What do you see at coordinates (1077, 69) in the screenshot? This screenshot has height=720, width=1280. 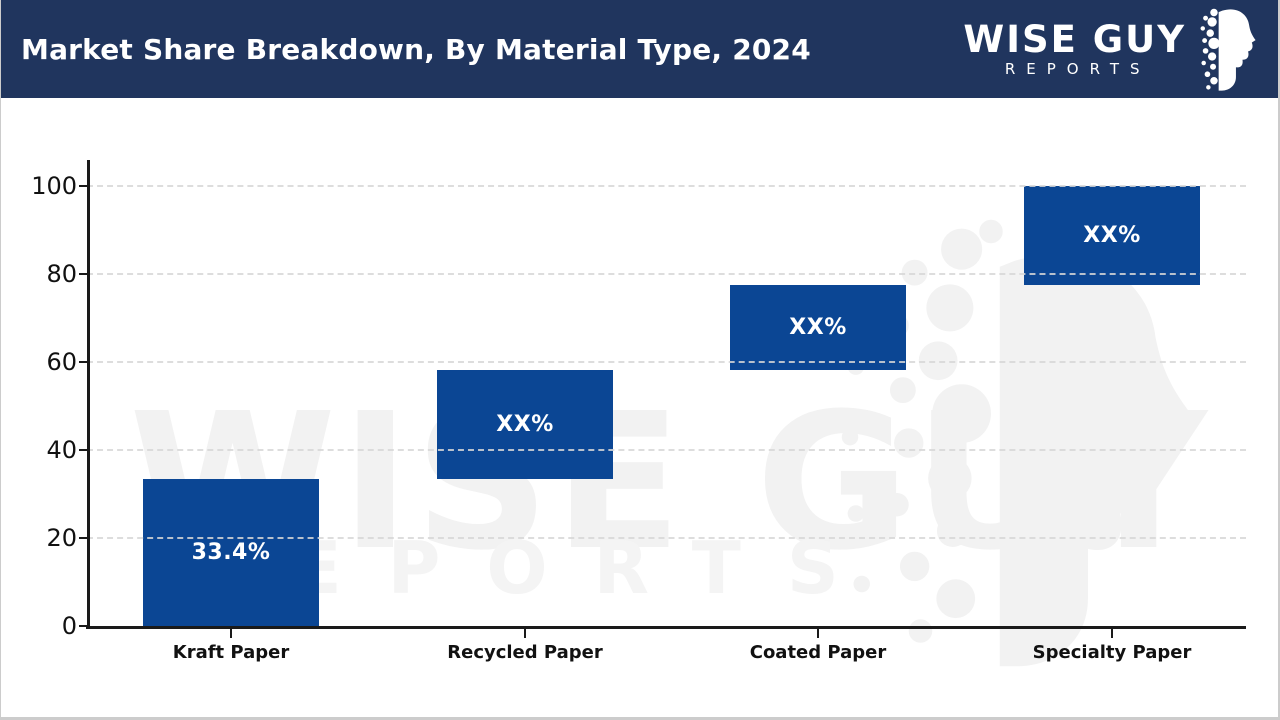 I see `logo-subtitle: REPORTS` at bounding box center [1077, 69].